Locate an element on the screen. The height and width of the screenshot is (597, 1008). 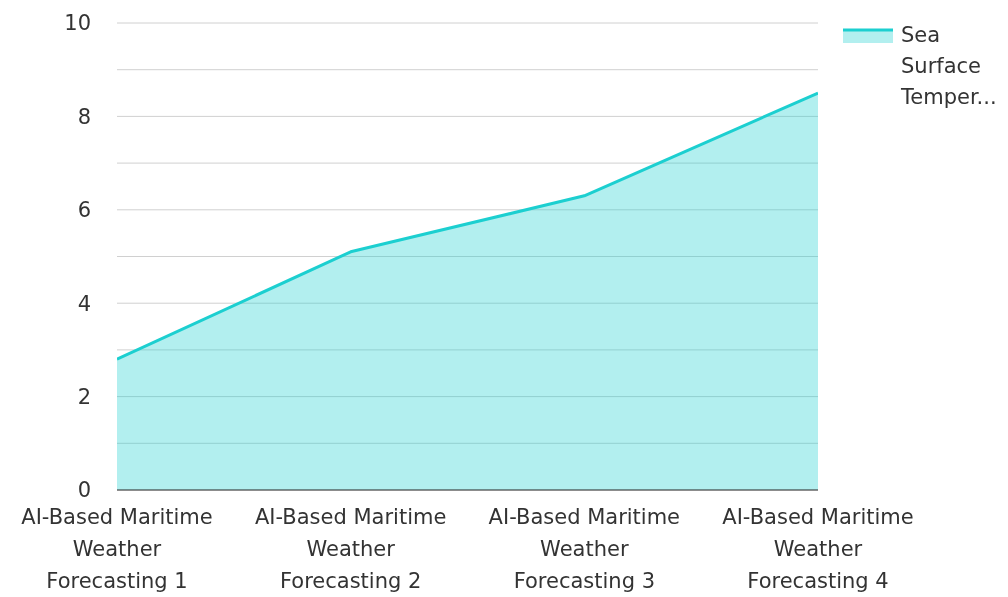
y-tick-label: 0 is located at coordinates (84, 490).